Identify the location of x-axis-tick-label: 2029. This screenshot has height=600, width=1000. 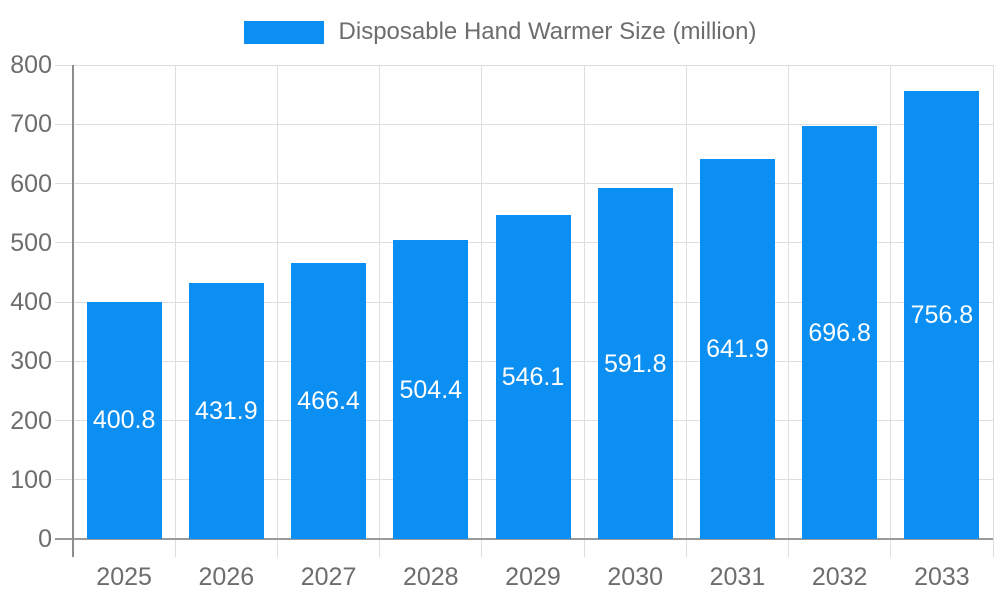
(533, 577).